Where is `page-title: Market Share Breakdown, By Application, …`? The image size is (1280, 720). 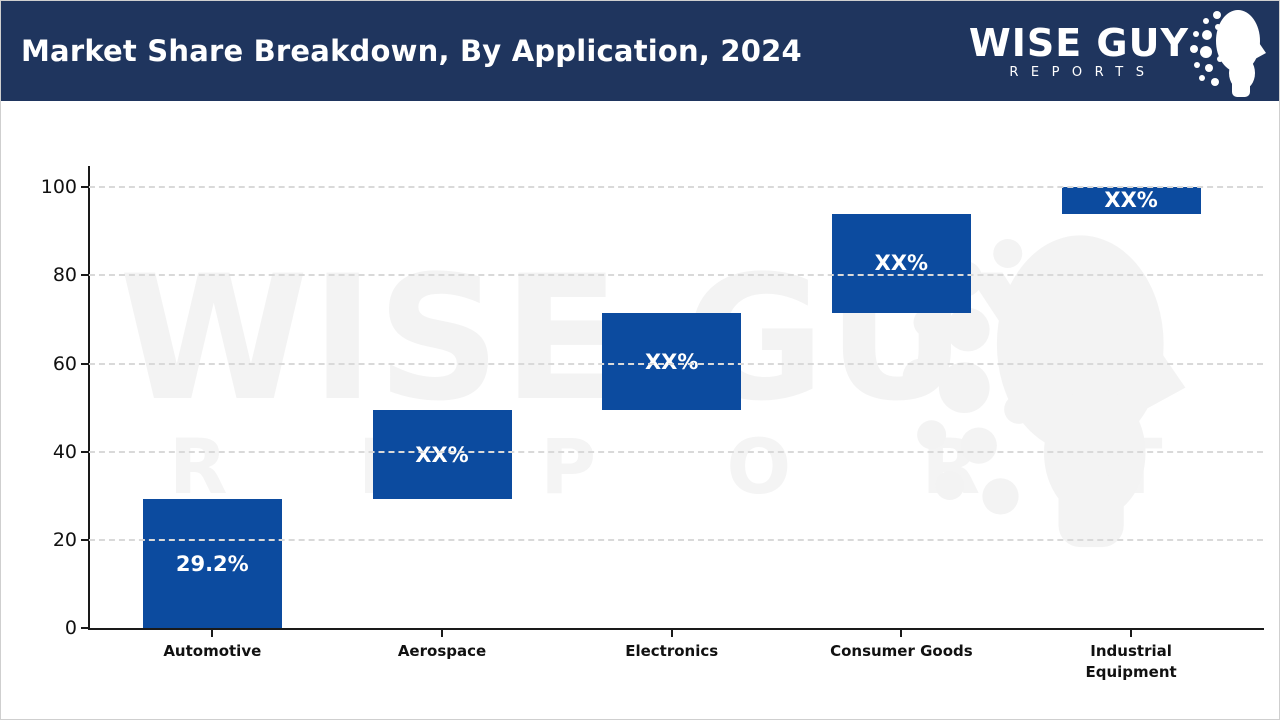
page-title: Market Share Breakdown, By Application, … is located at coordinates (411, 51).